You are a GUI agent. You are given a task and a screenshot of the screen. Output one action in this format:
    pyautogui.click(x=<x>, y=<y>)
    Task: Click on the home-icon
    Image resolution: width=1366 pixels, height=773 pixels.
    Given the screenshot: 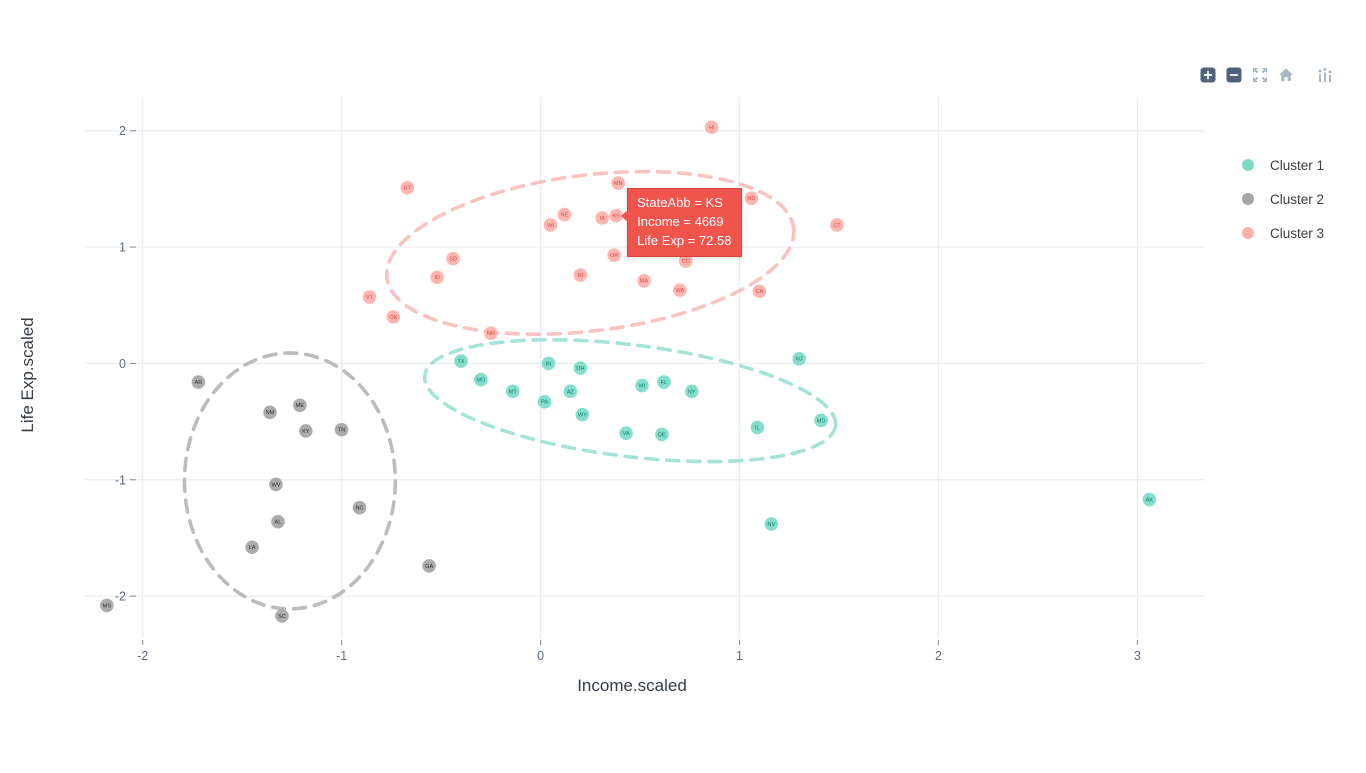 What is the action you would take?
    pyautogui.click(x=1285, y=75)
    